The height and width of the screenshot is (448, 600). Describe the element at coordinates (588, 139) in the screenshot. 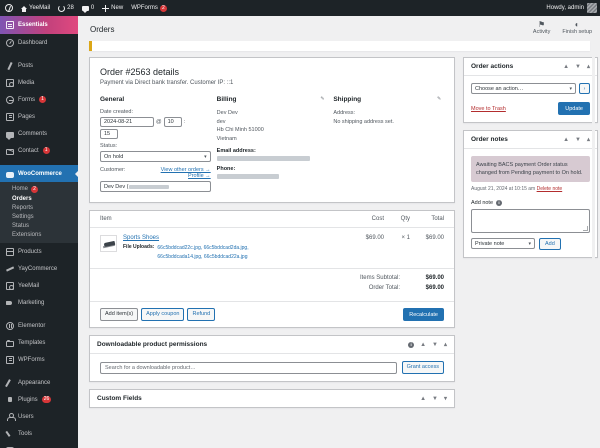

I see `order-notes-toggle-icon: ▴` at that location.